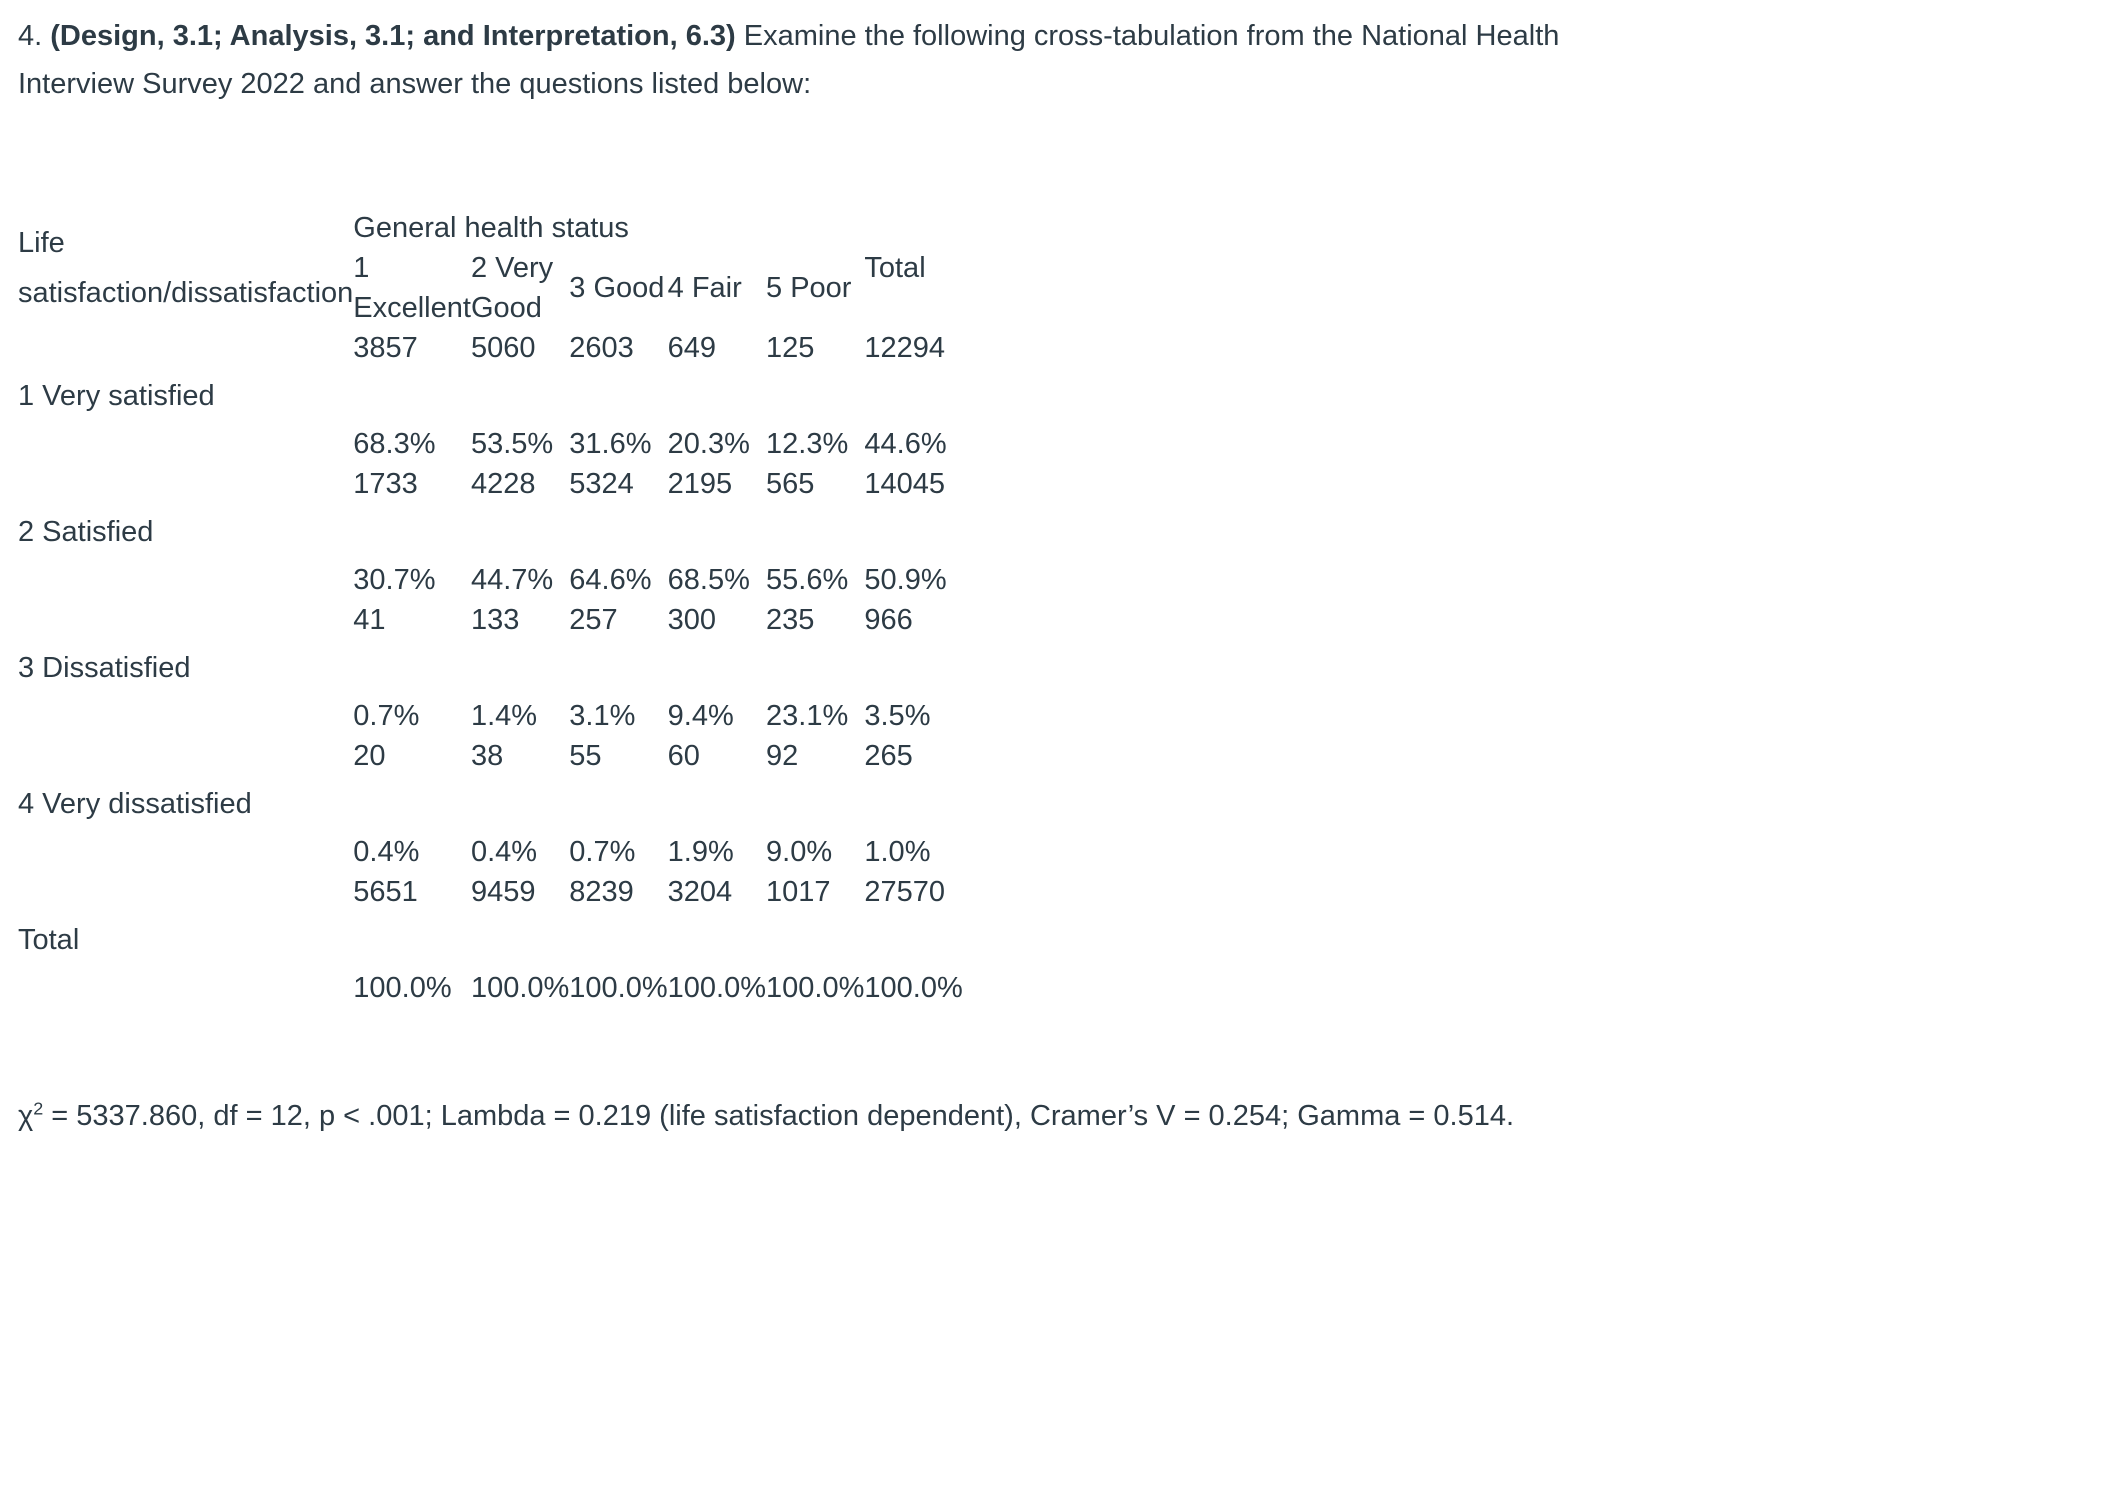  Describe the element at coordinates (495, 620) in the screenshot. I see `cell-count: 133` at that location.